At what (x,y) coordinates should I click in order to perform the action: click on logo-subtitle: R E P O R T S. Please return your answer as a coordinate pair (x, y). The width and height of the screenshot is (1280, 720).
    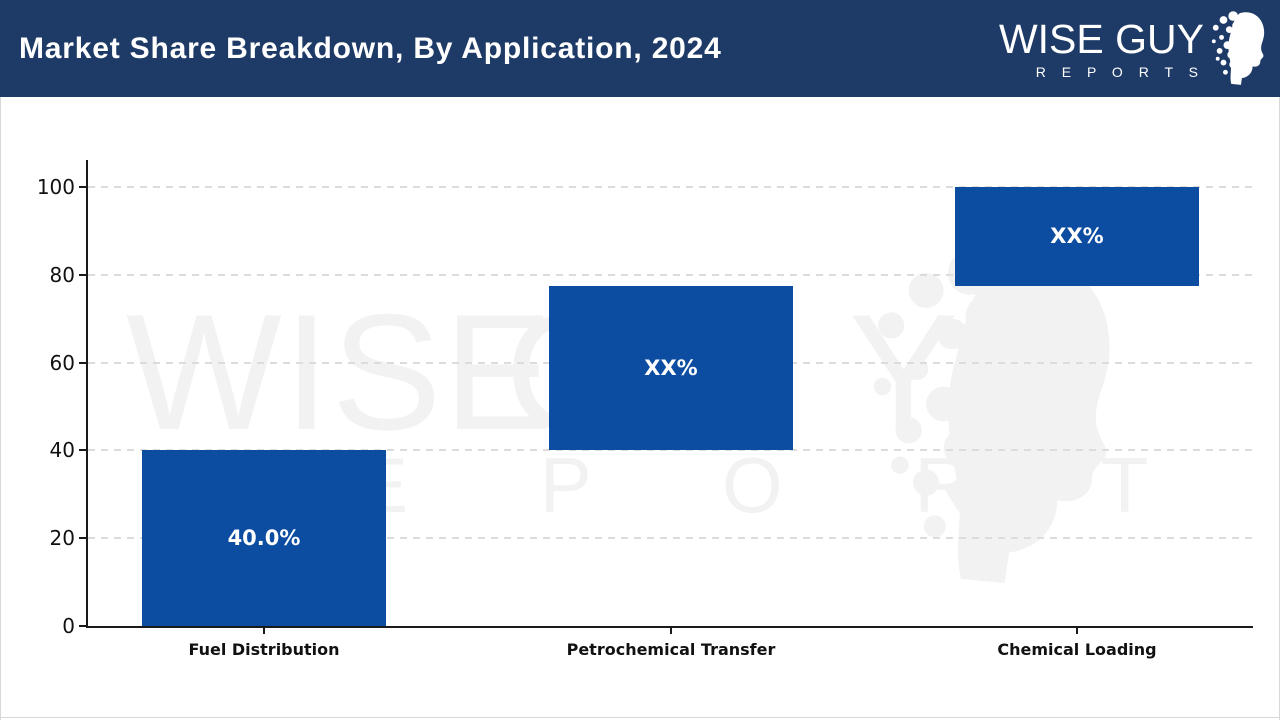
    Looking at the image, I should click on (1119, 71).